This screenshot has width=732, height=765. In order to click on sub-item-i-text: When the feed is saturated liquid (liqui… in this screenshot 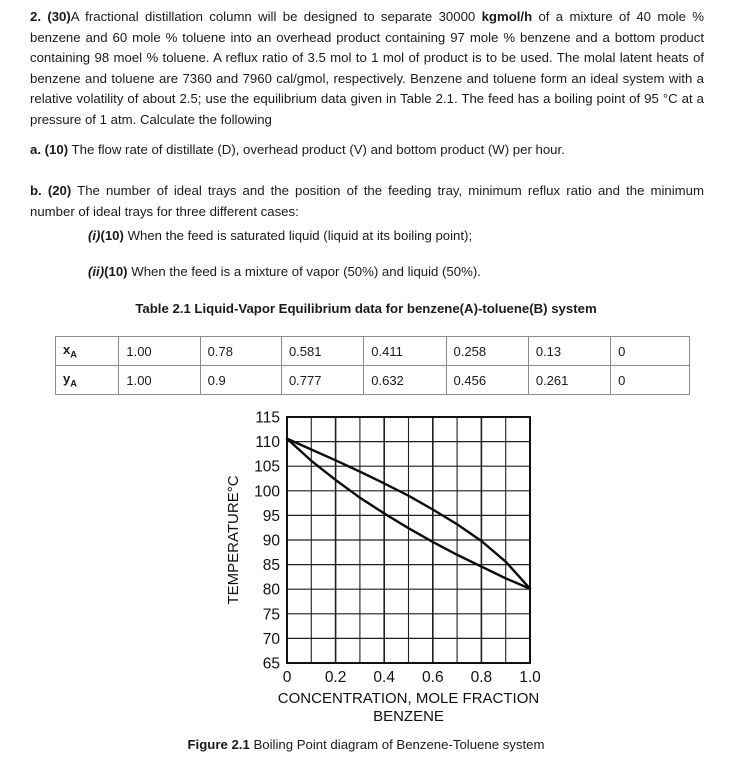, I will do `click(298, 235)`.